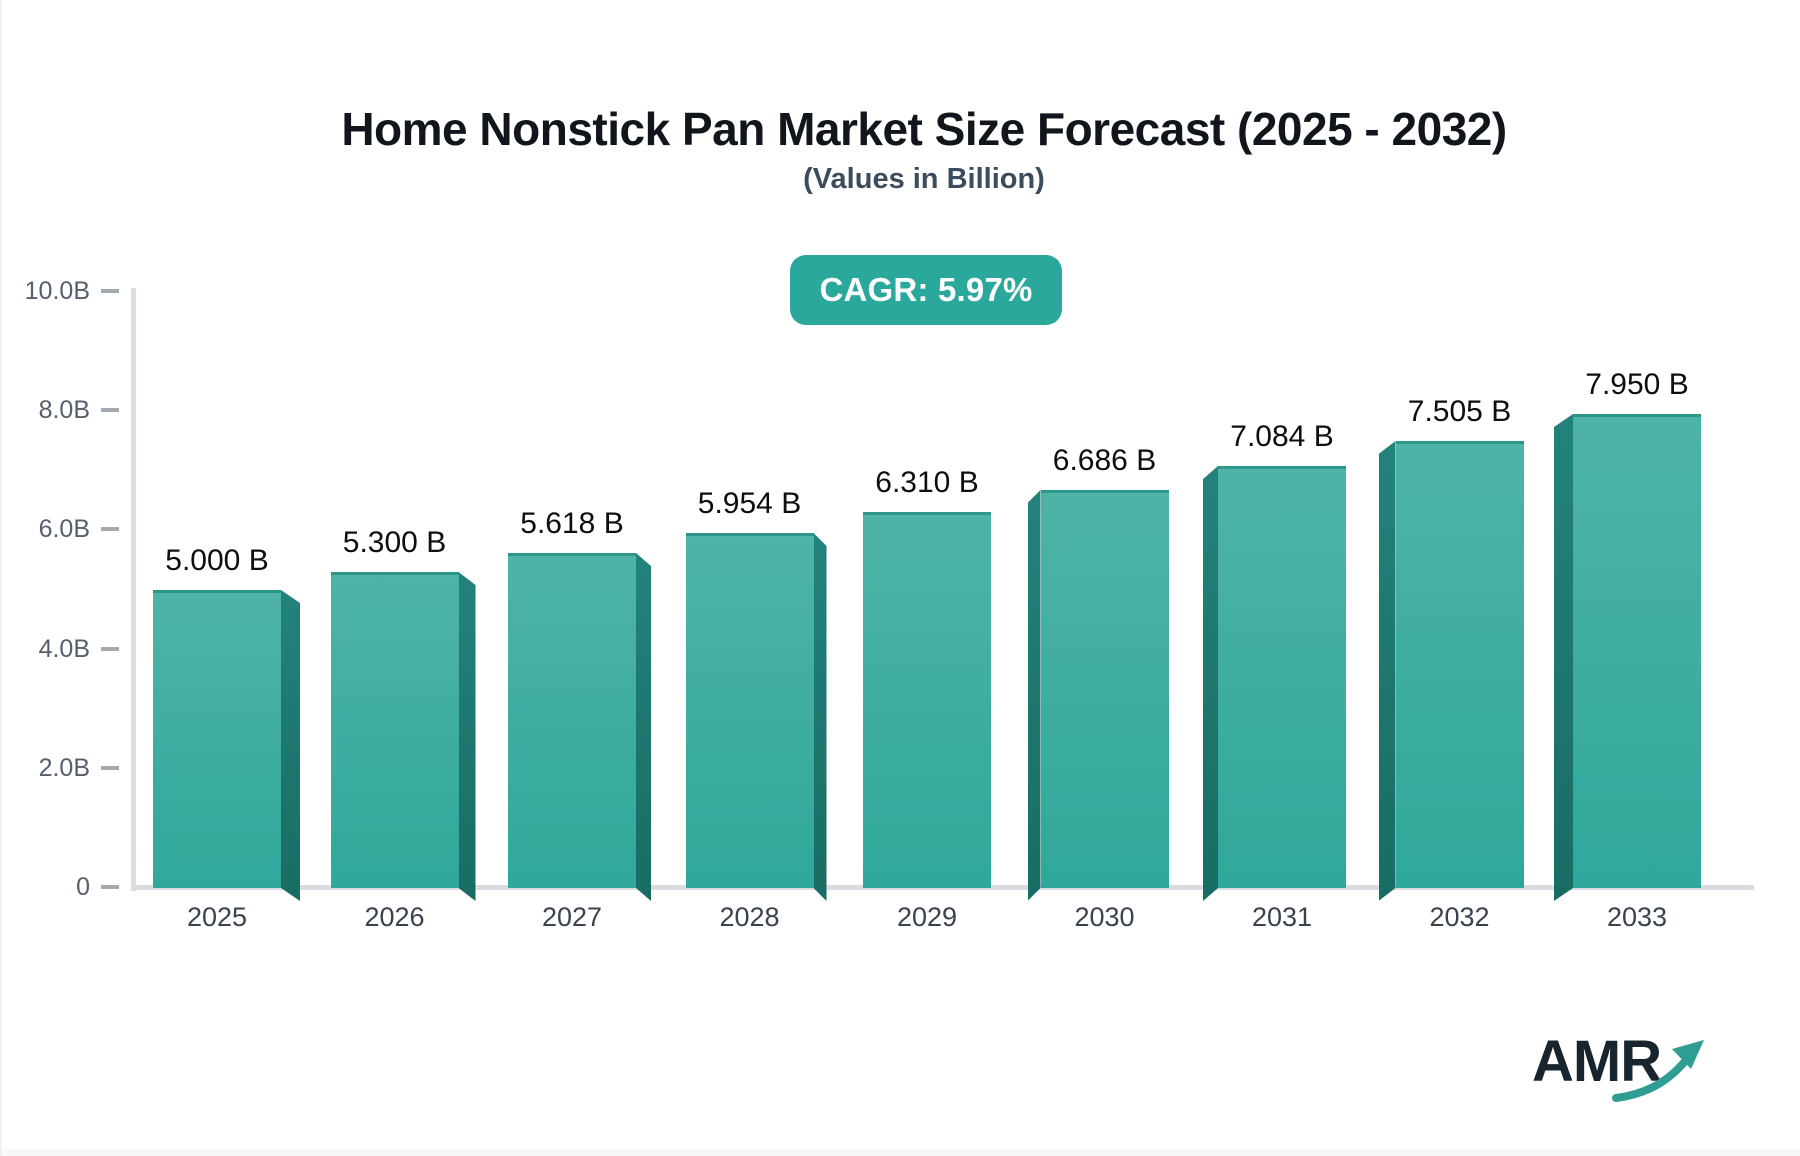 This screenshot has height=1156, width=1800. What do you see at coordinates (217, 739) in the screenshot?
I see `bar-2025` at bounding box center [217, 739].